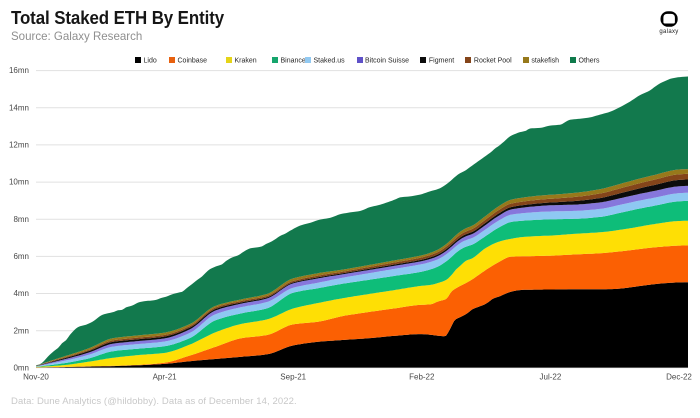  Describe the element at coordinates (19, 182) in the screenshot. I see `svg-text: 10mn` at that location.